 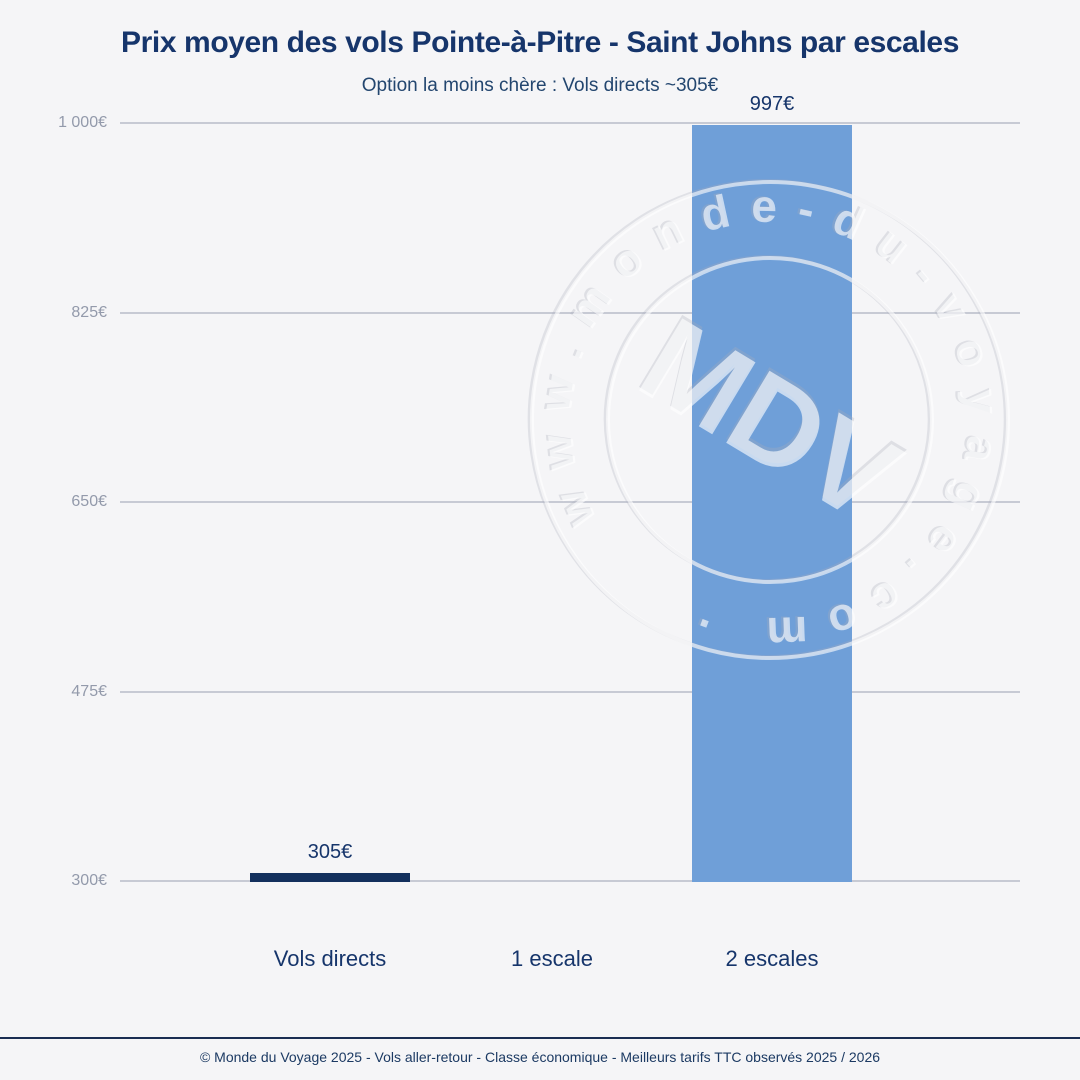 What do you see at coordinates (82, 122) in the screenshot?
I see `y-tick-label-1000: 1 000€` at bounding box center [82, 122].